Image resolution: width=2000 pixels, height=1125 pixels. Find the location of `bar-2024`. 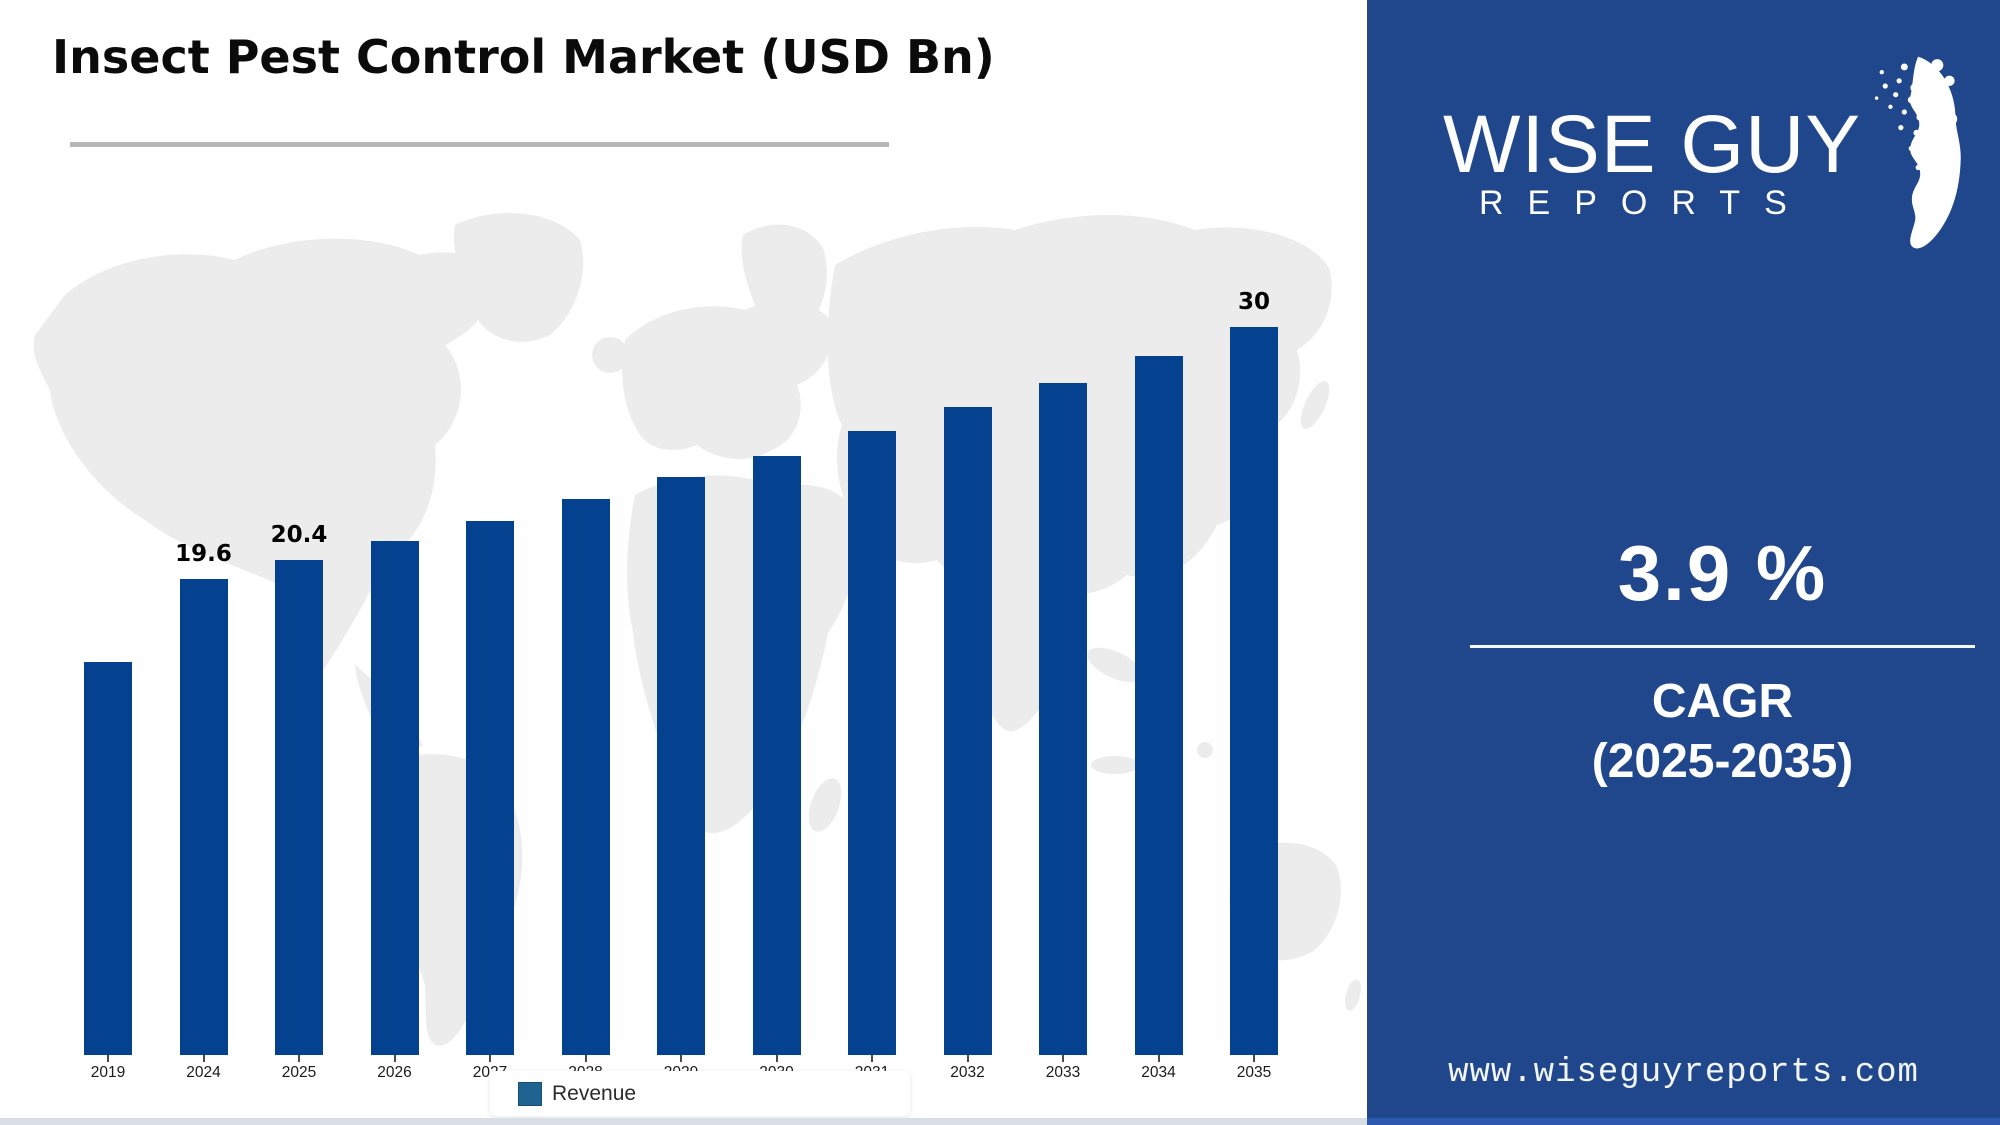

bar-2024 is located at coordinates (203, 817).